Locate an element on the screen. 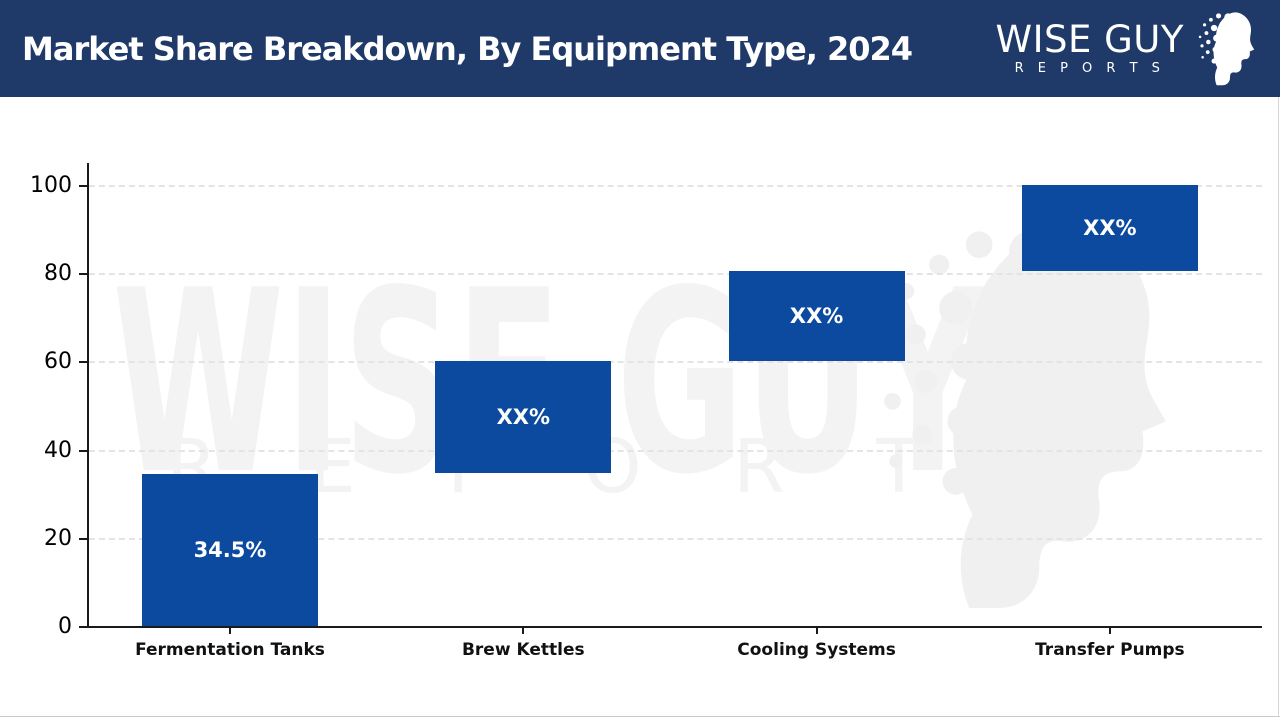 The height and width of the screenshot is (720, 1280). x-axis-line is located at coordinates (674, 627).